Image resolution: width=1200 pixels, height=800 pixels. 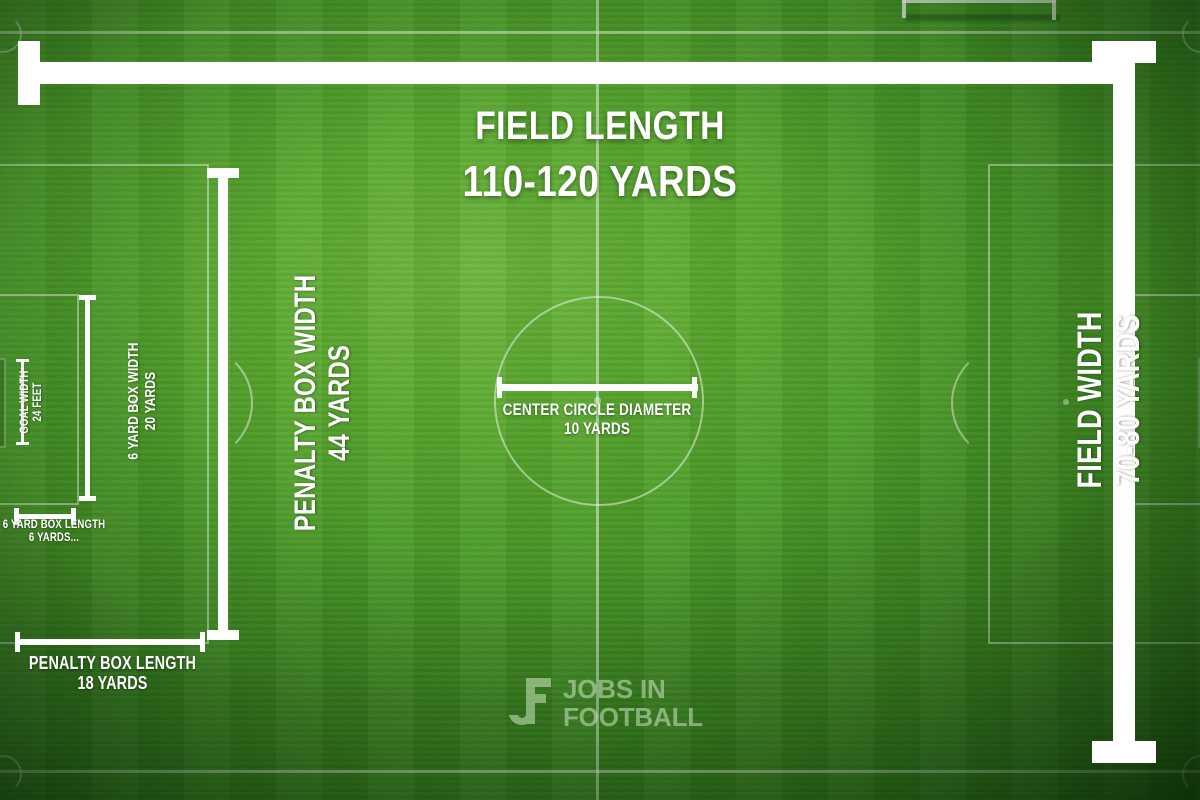 I want to click on six-yard-box-width-label-line1: 6 YARD BOX WIDTH, so click(x=133, y=401).